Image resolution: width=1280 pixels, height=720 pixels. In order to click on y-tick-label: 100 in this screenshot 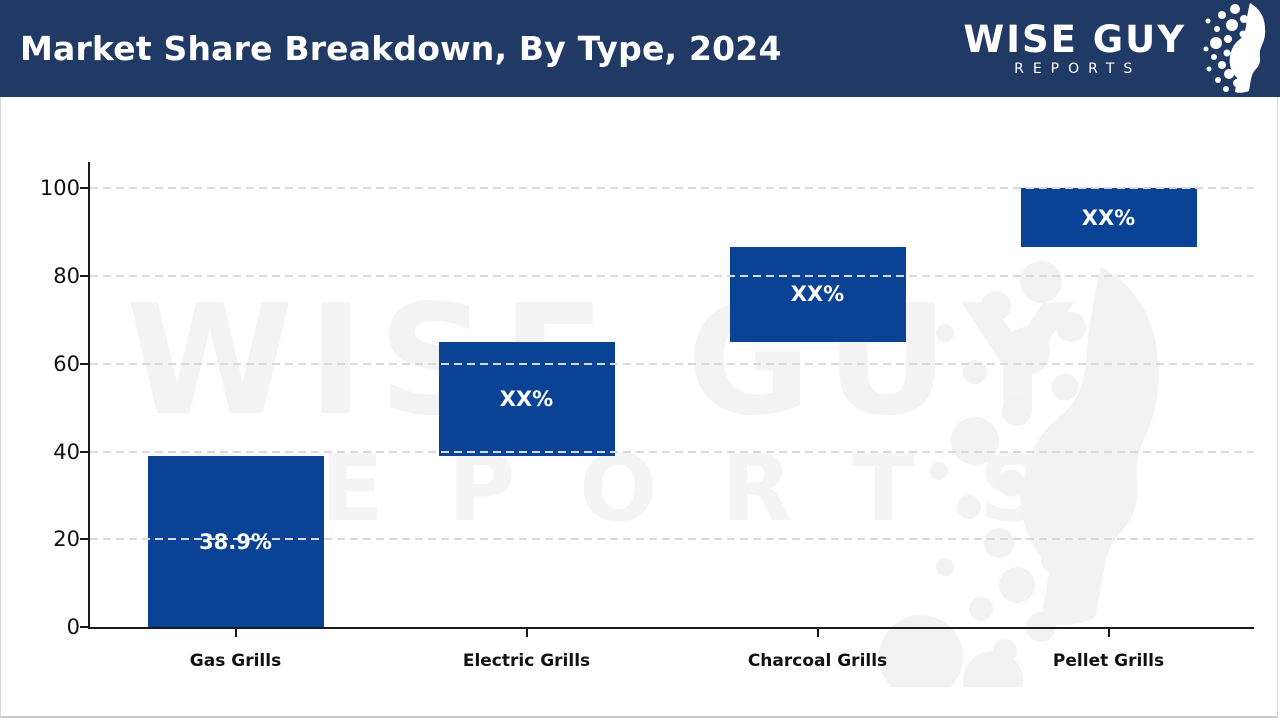, I will do `click(59, 188)`.